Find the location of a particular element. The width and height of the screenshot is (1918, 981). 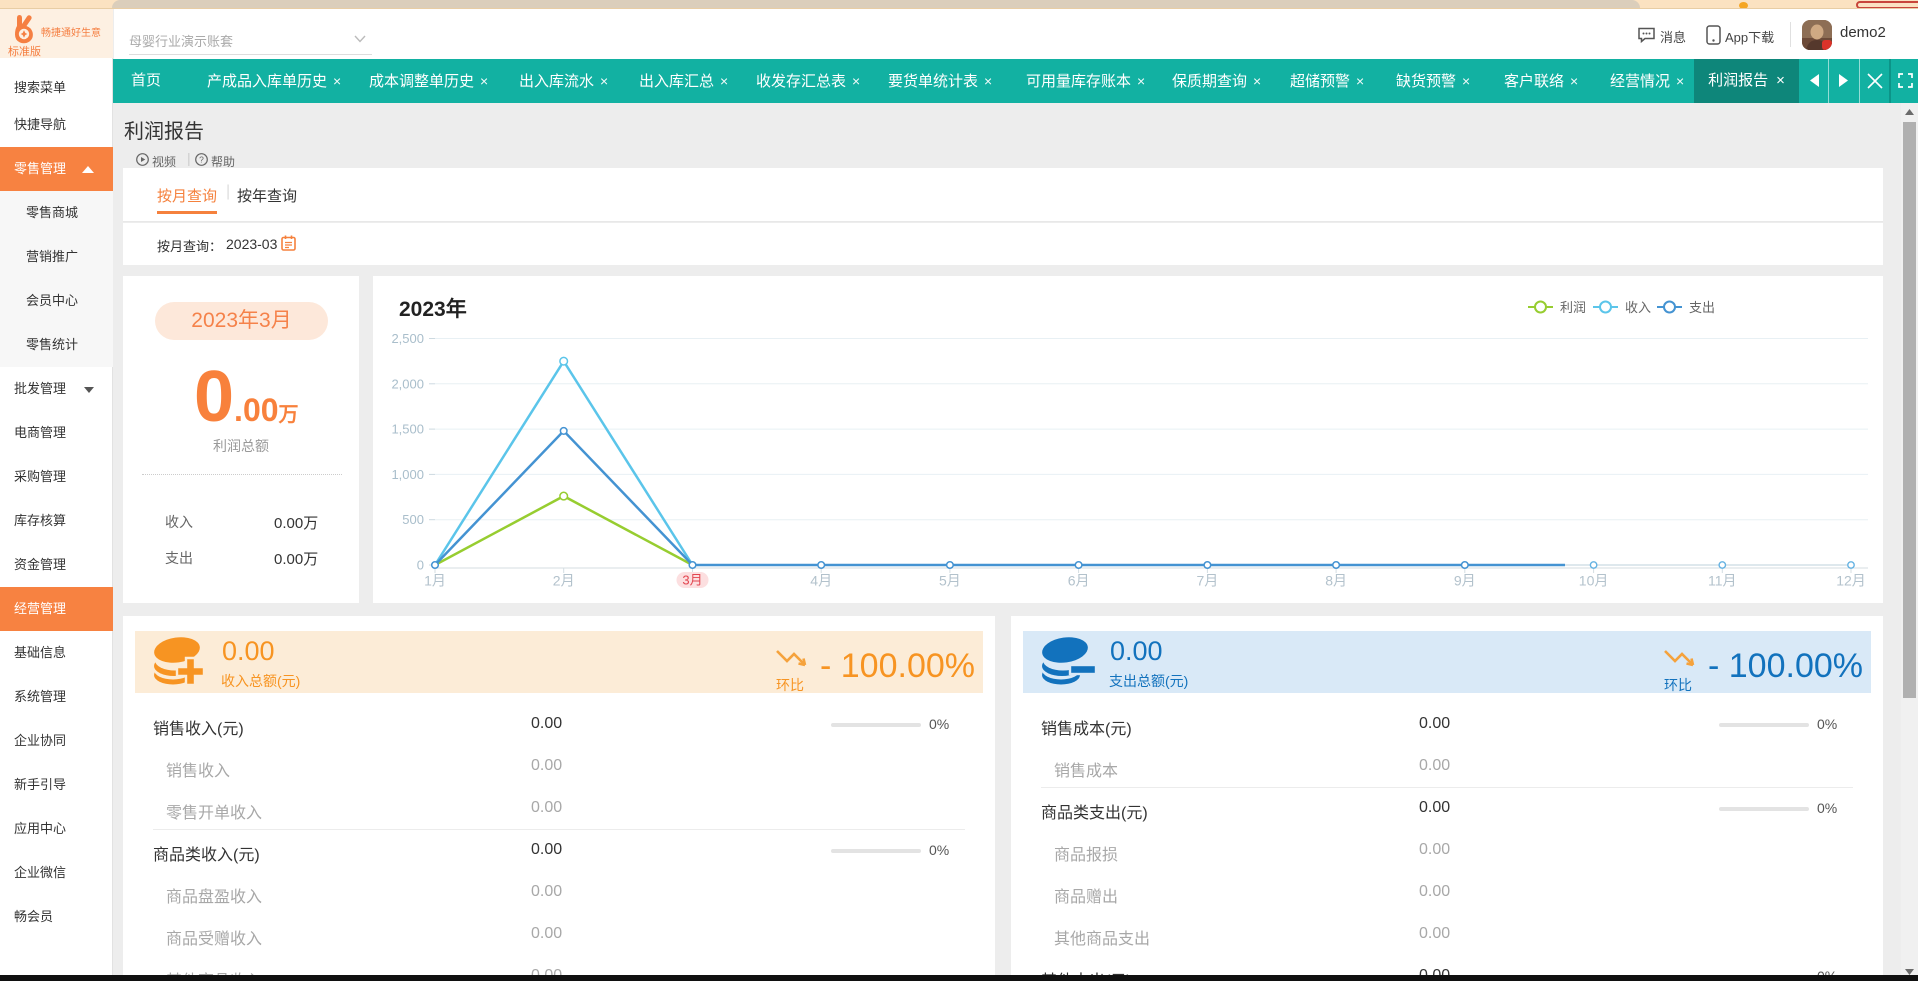

svg-text: 0 is located at coordinates (420, 565).